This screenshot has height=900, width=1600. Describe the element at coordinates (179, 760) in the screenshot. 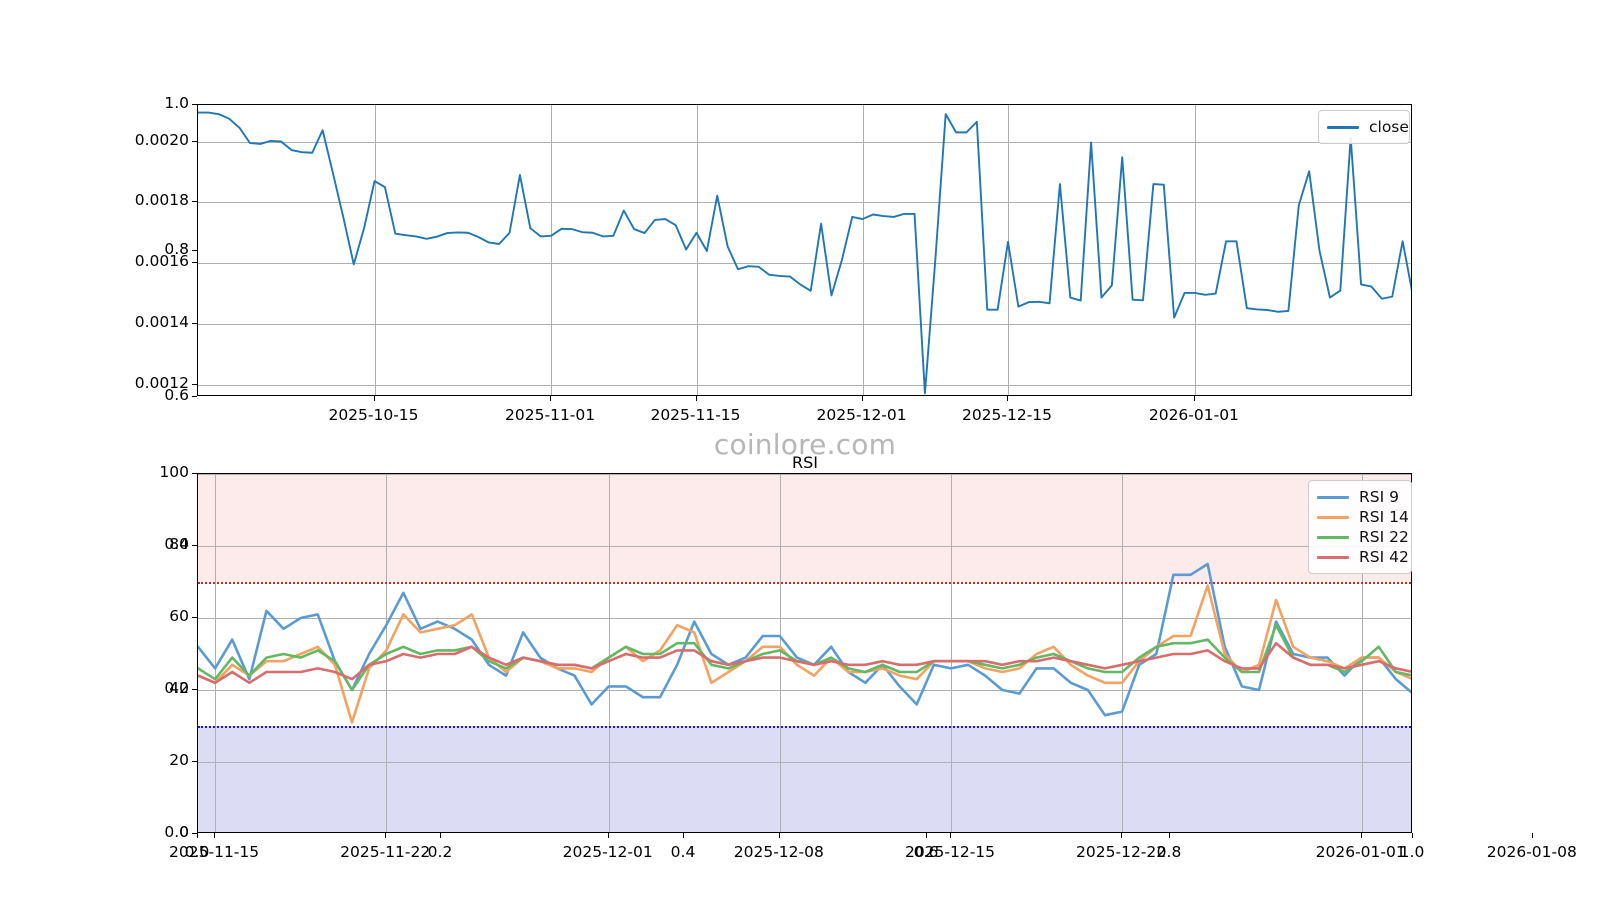

I see `rsi-y-tick-label: 20` at that location.